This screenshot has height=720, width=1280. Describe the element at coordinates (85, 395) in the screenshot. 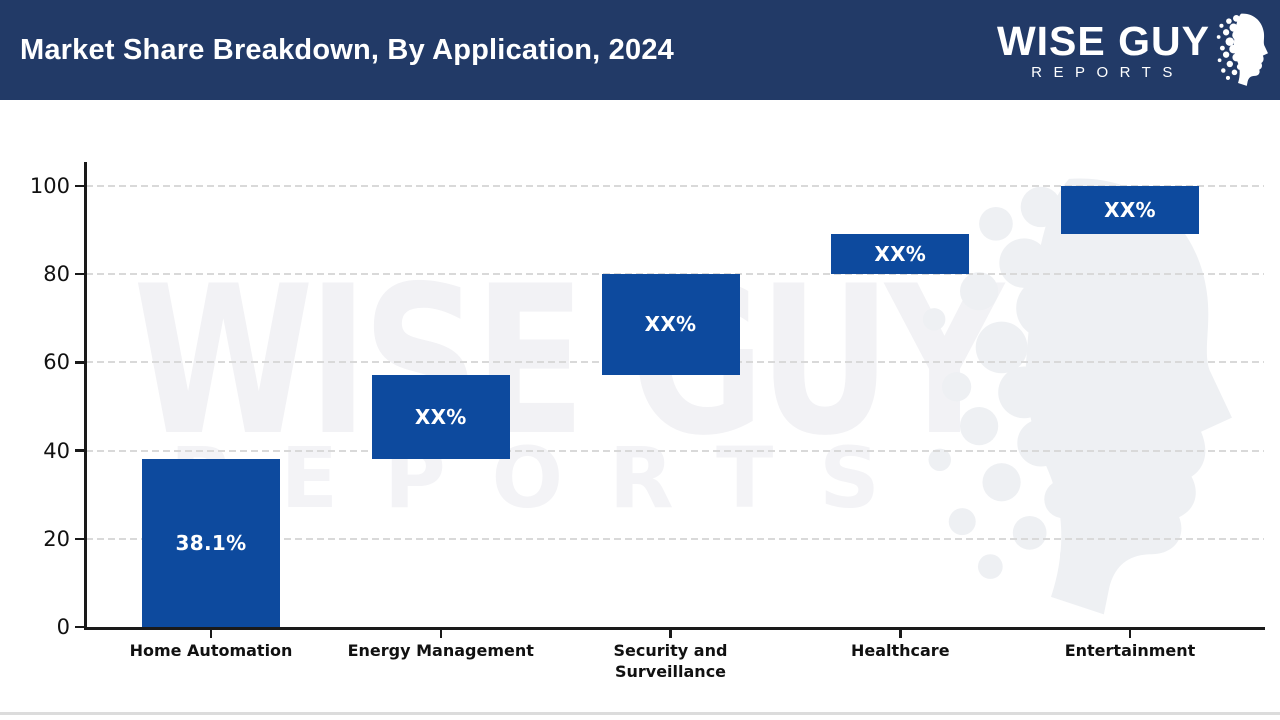

I see `y-axis-line` at that location.